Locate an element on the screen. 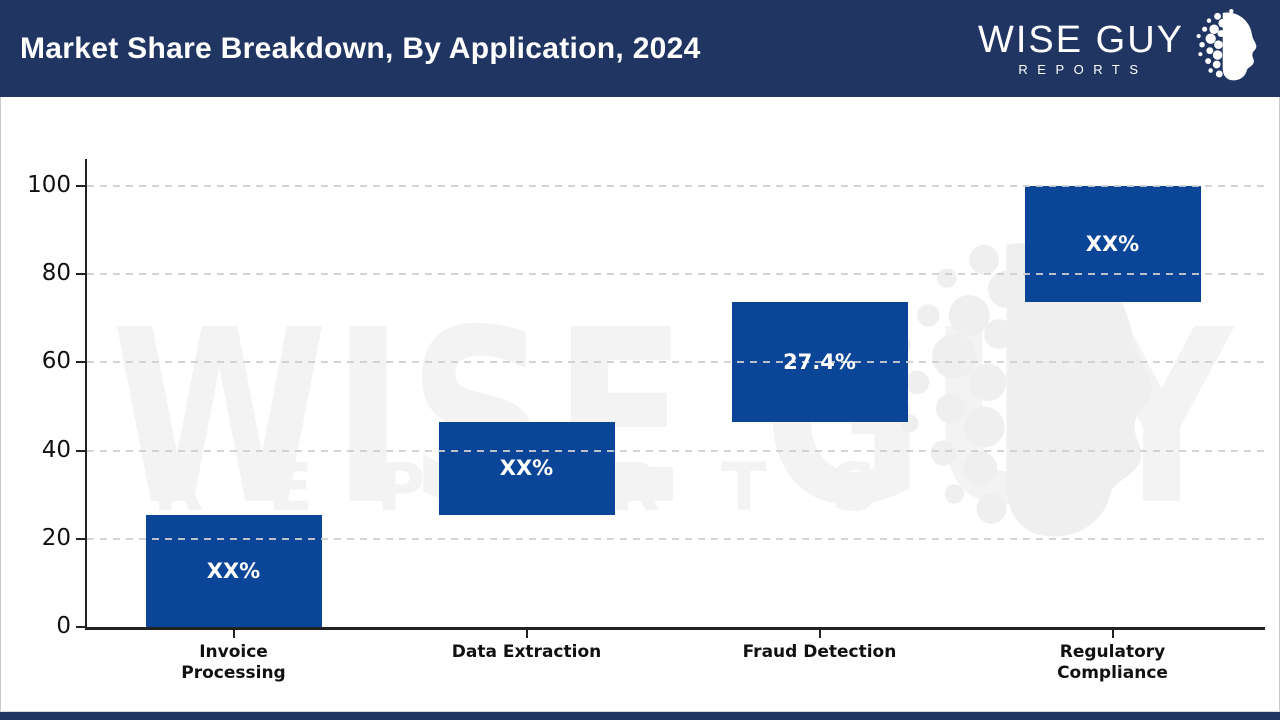 The width and height of the screenshot is (1280, 720). y-tick-label: 40 is located at coordinates (56, 449).